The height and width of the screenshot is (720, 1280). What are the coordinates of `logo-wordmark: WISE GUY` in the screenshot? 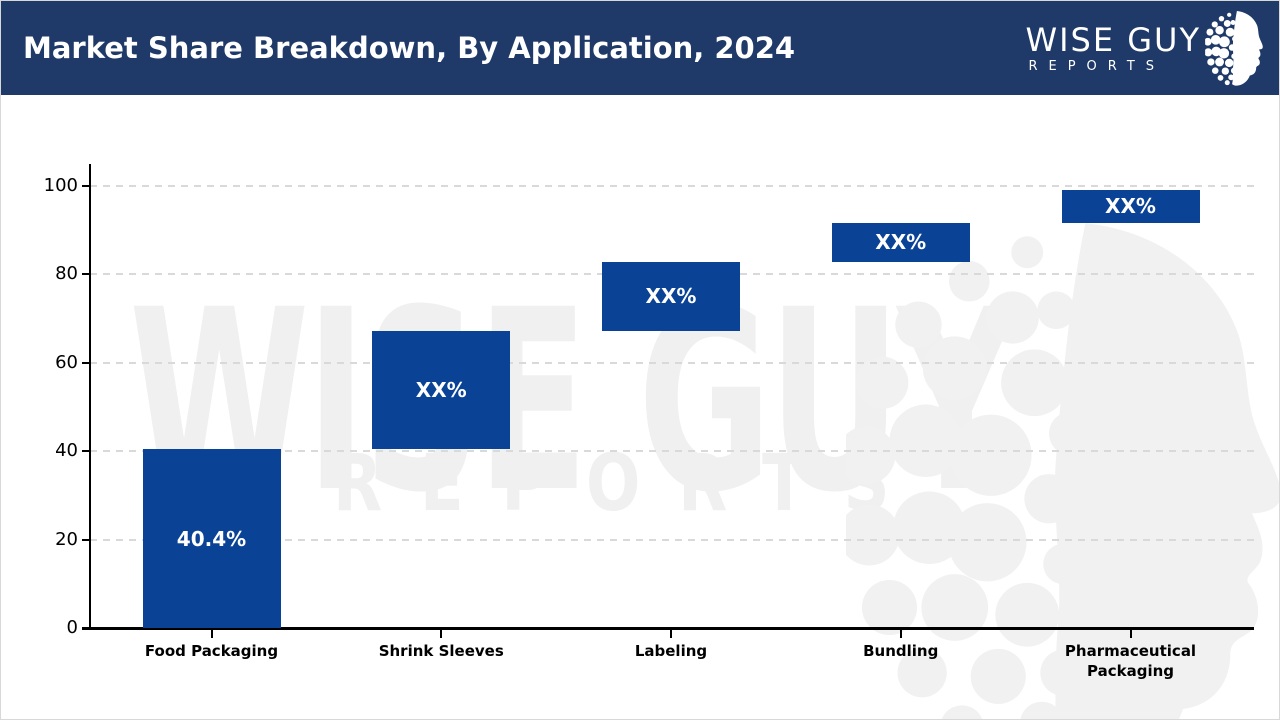 It's located at (1113, 39).